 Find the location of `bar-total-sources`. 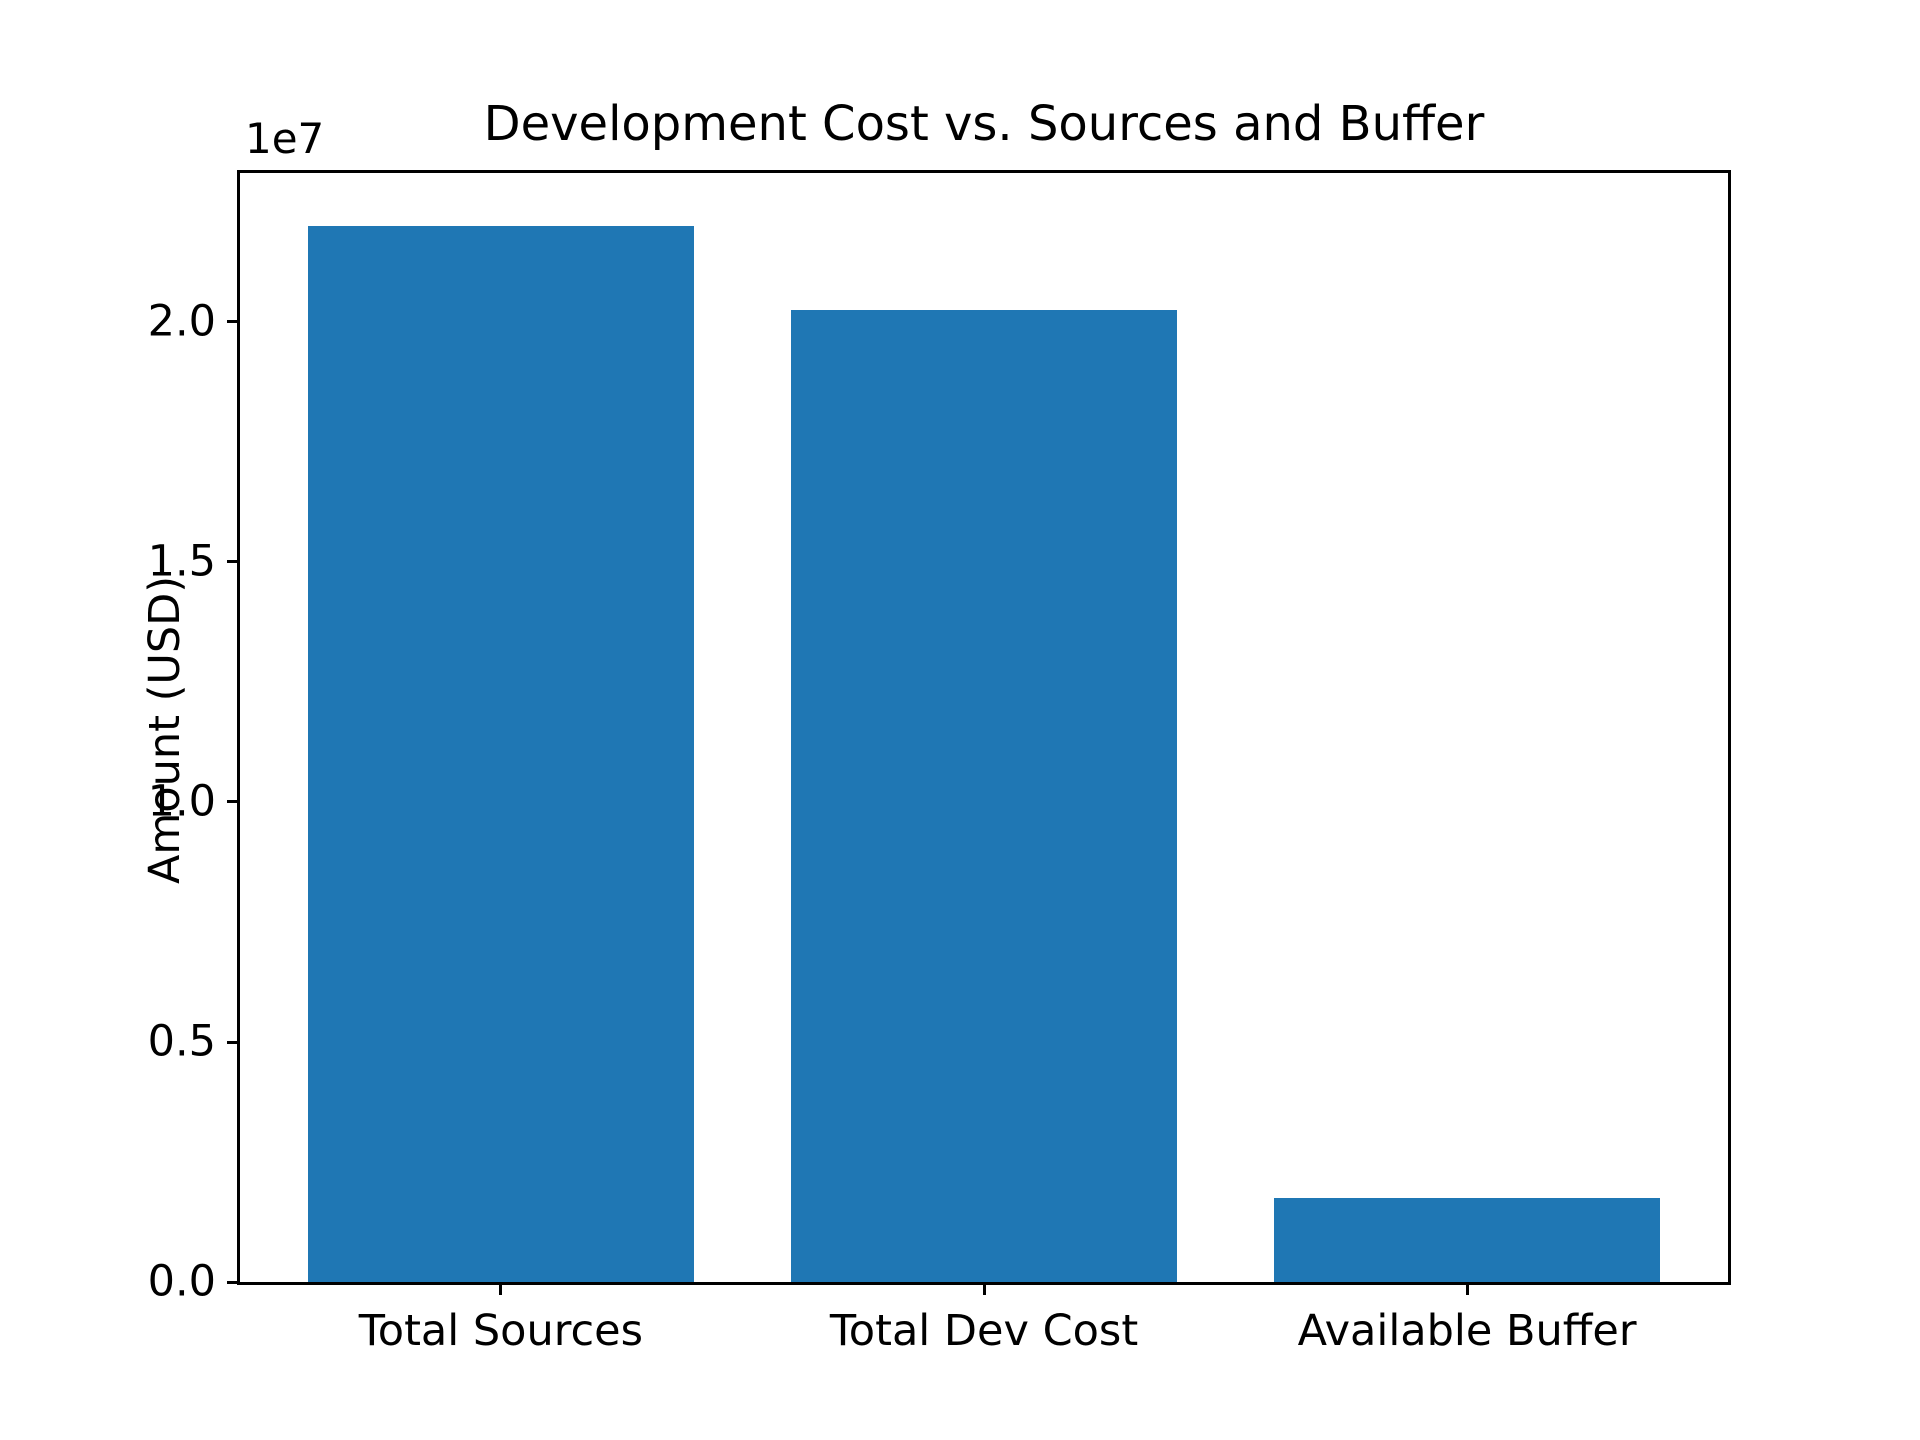

bar-total-sources is located at coordinates (501, 753).